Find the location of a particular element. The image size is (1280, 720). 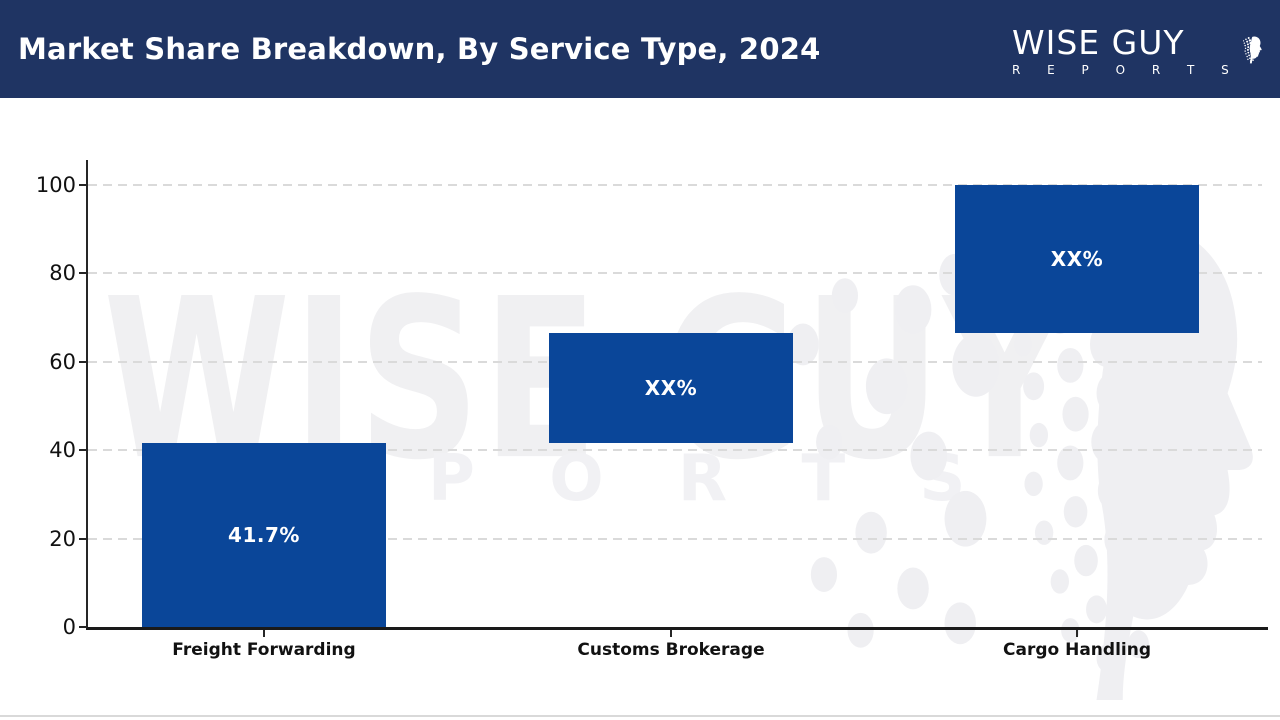

bar-freight-forwarding: 41.7% is located at coordinates (264, 534).